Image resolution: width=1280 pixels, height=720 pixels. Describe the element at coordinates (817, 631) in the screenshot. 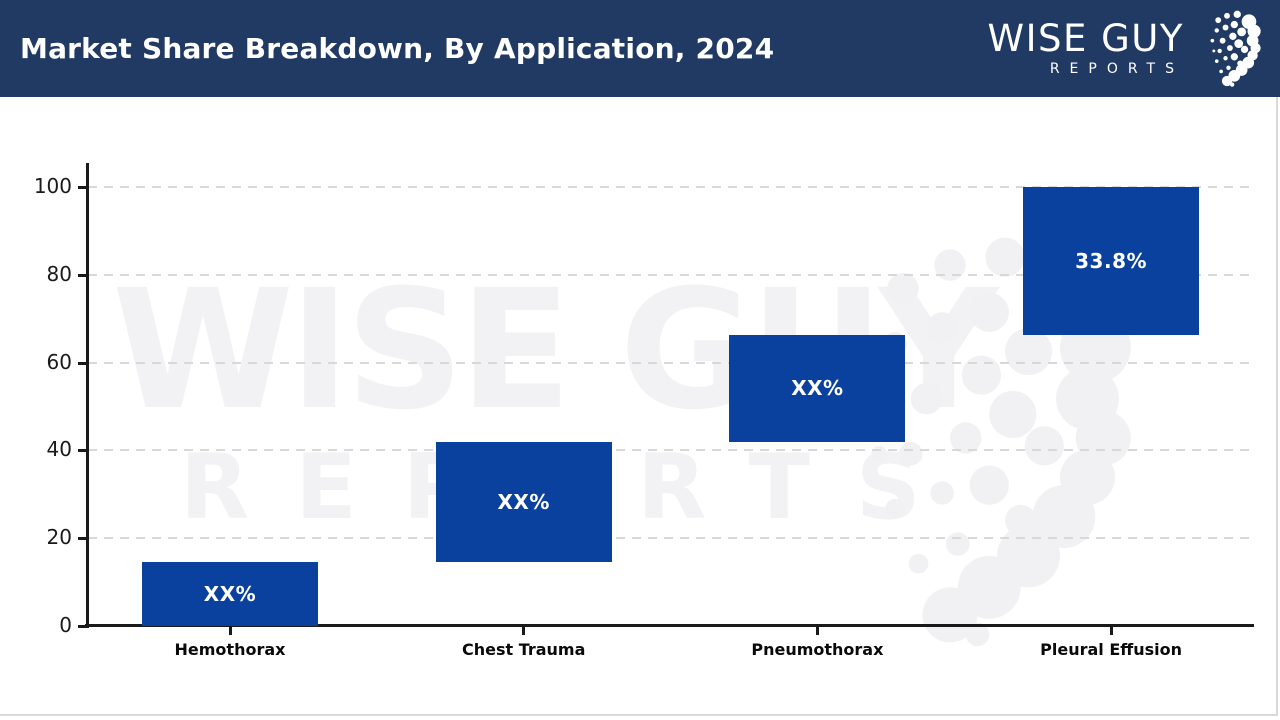

I see `x-tick-pneumothorax` at that location.